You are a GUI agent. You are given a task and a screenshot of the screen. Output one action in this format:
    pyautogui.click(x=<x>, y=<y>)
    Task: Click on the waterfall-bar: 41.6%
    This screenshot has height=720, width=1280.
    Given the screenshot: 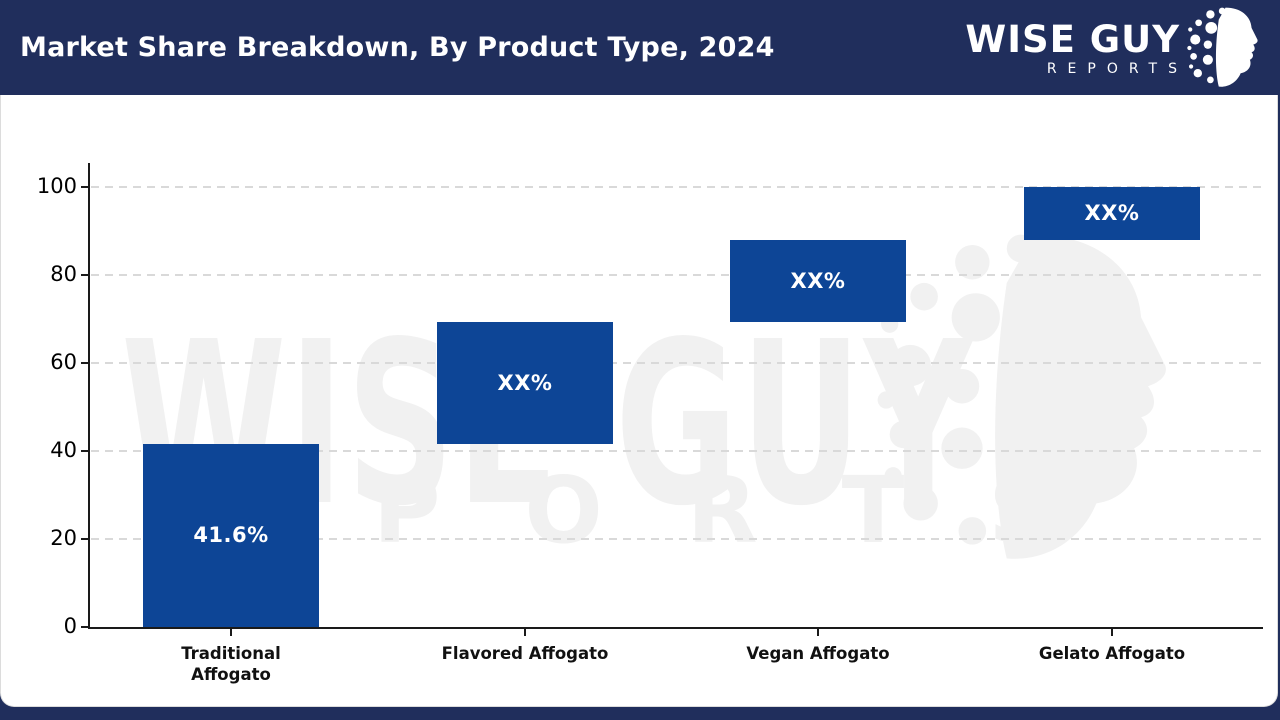 What is the action you would take?
    pyautogui.click(x=231, y=535)
    